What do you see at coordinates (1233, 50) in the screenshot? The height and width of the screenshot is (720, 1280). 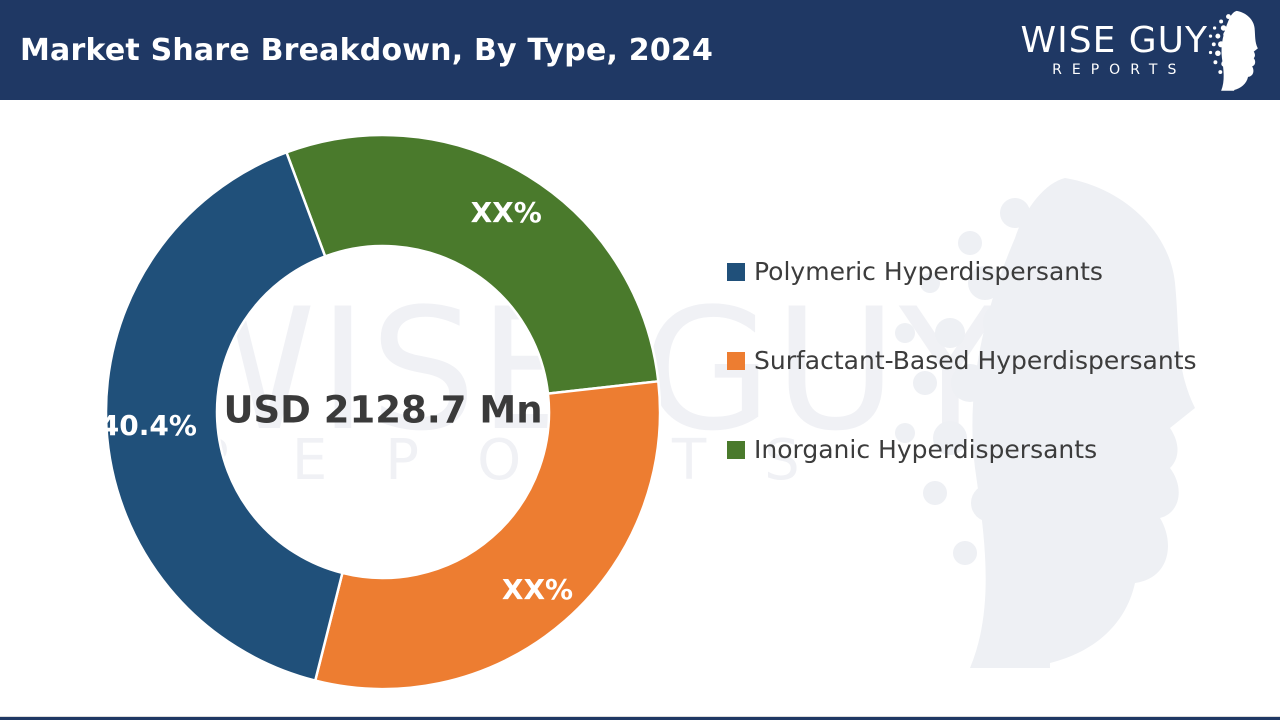 I see `logo-head-profile-icon` at bounding box center [1233, 50].